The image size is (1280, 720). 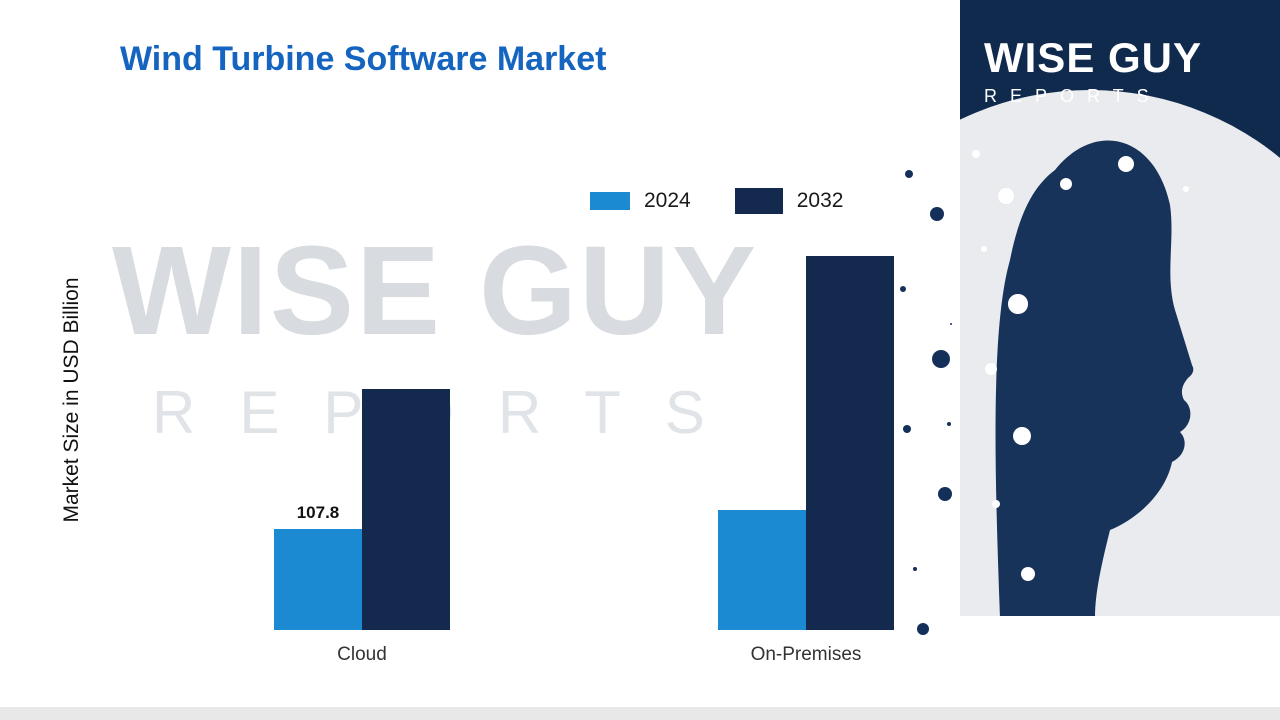 I want to click on legend-label: 2032, so click(x=820, y=200).